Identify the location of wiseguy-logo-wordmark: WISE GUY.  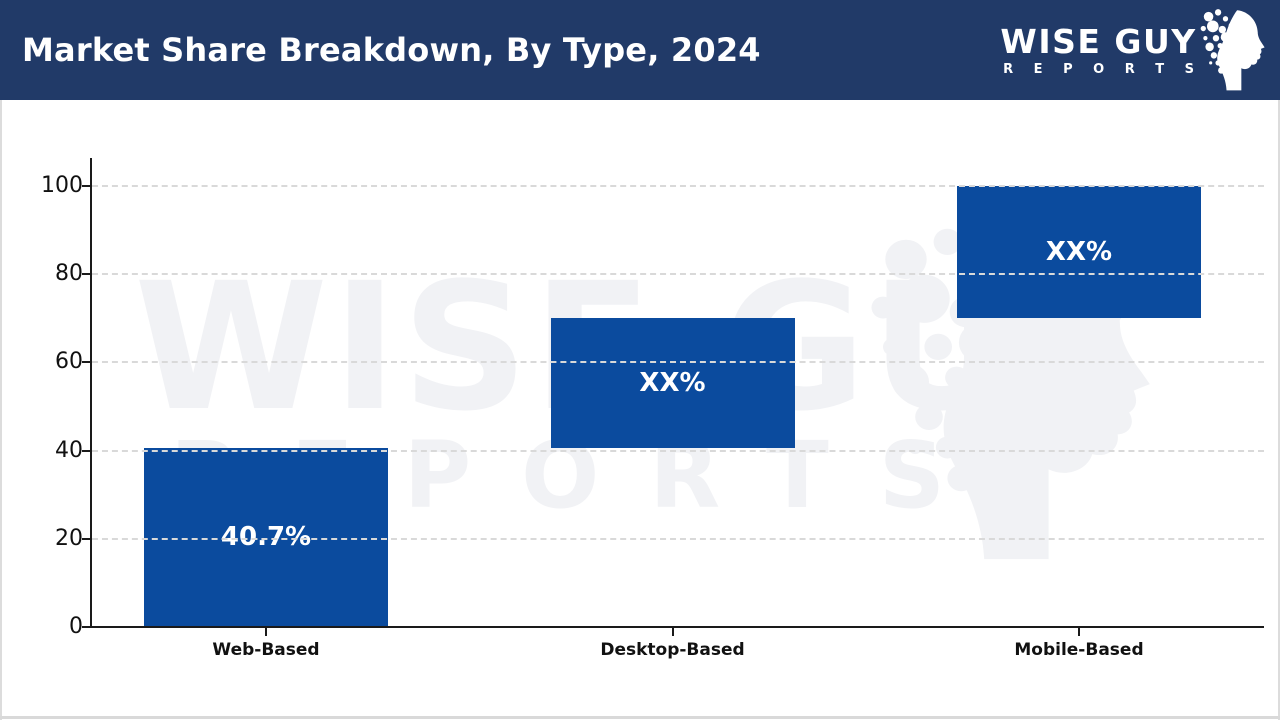
(1098, 41).